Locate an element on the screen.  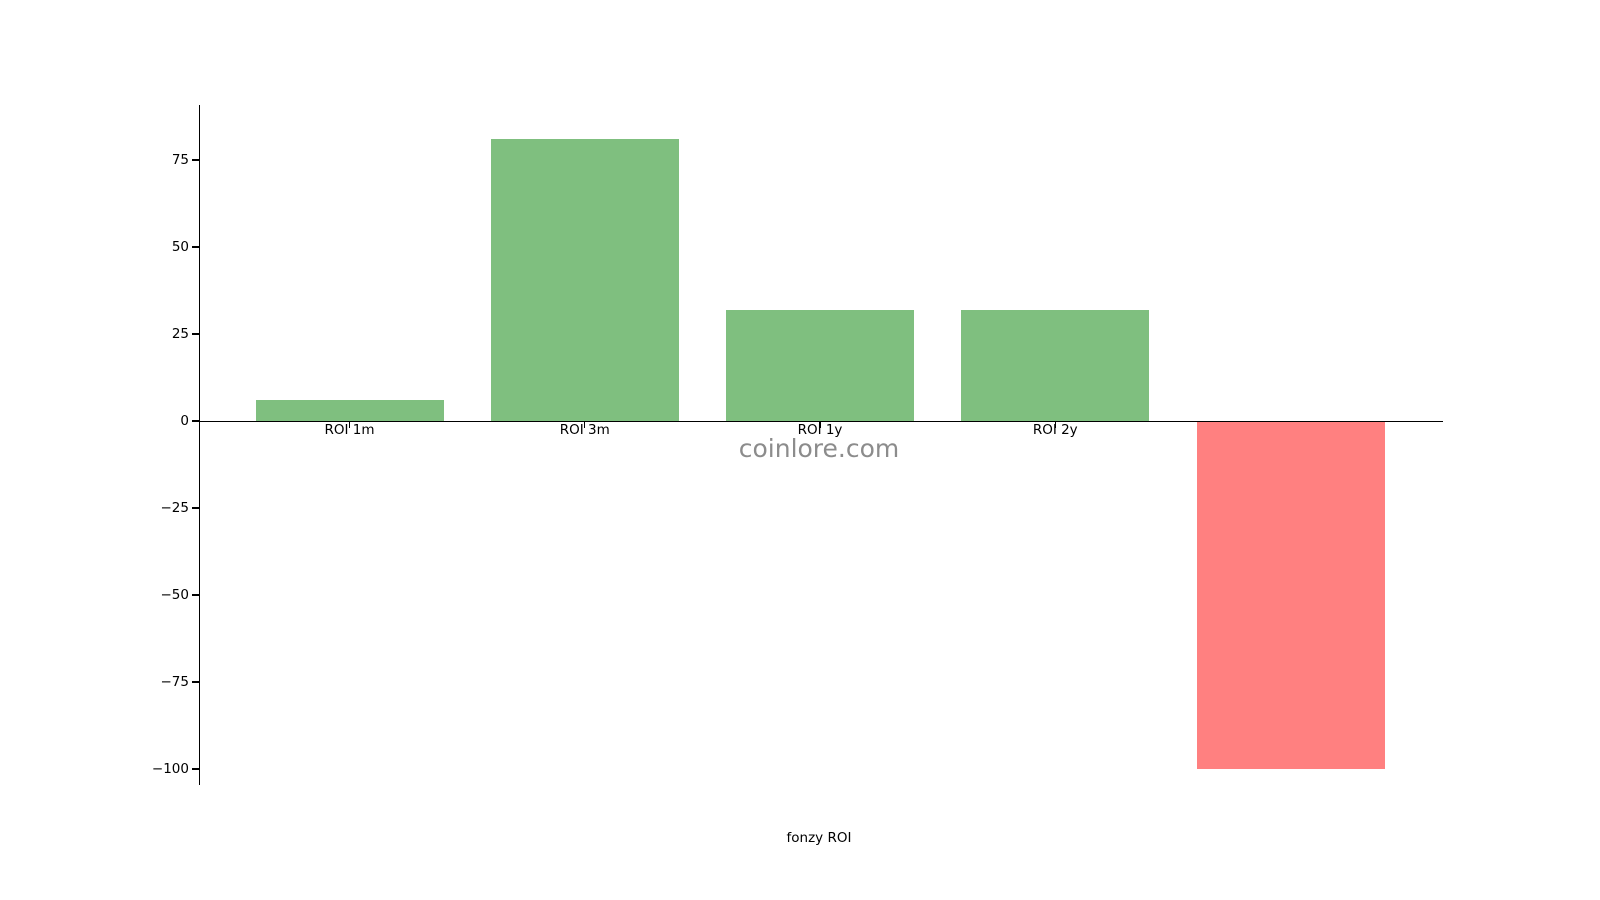
bar-roi-3m is located at coordinates (584, 280).